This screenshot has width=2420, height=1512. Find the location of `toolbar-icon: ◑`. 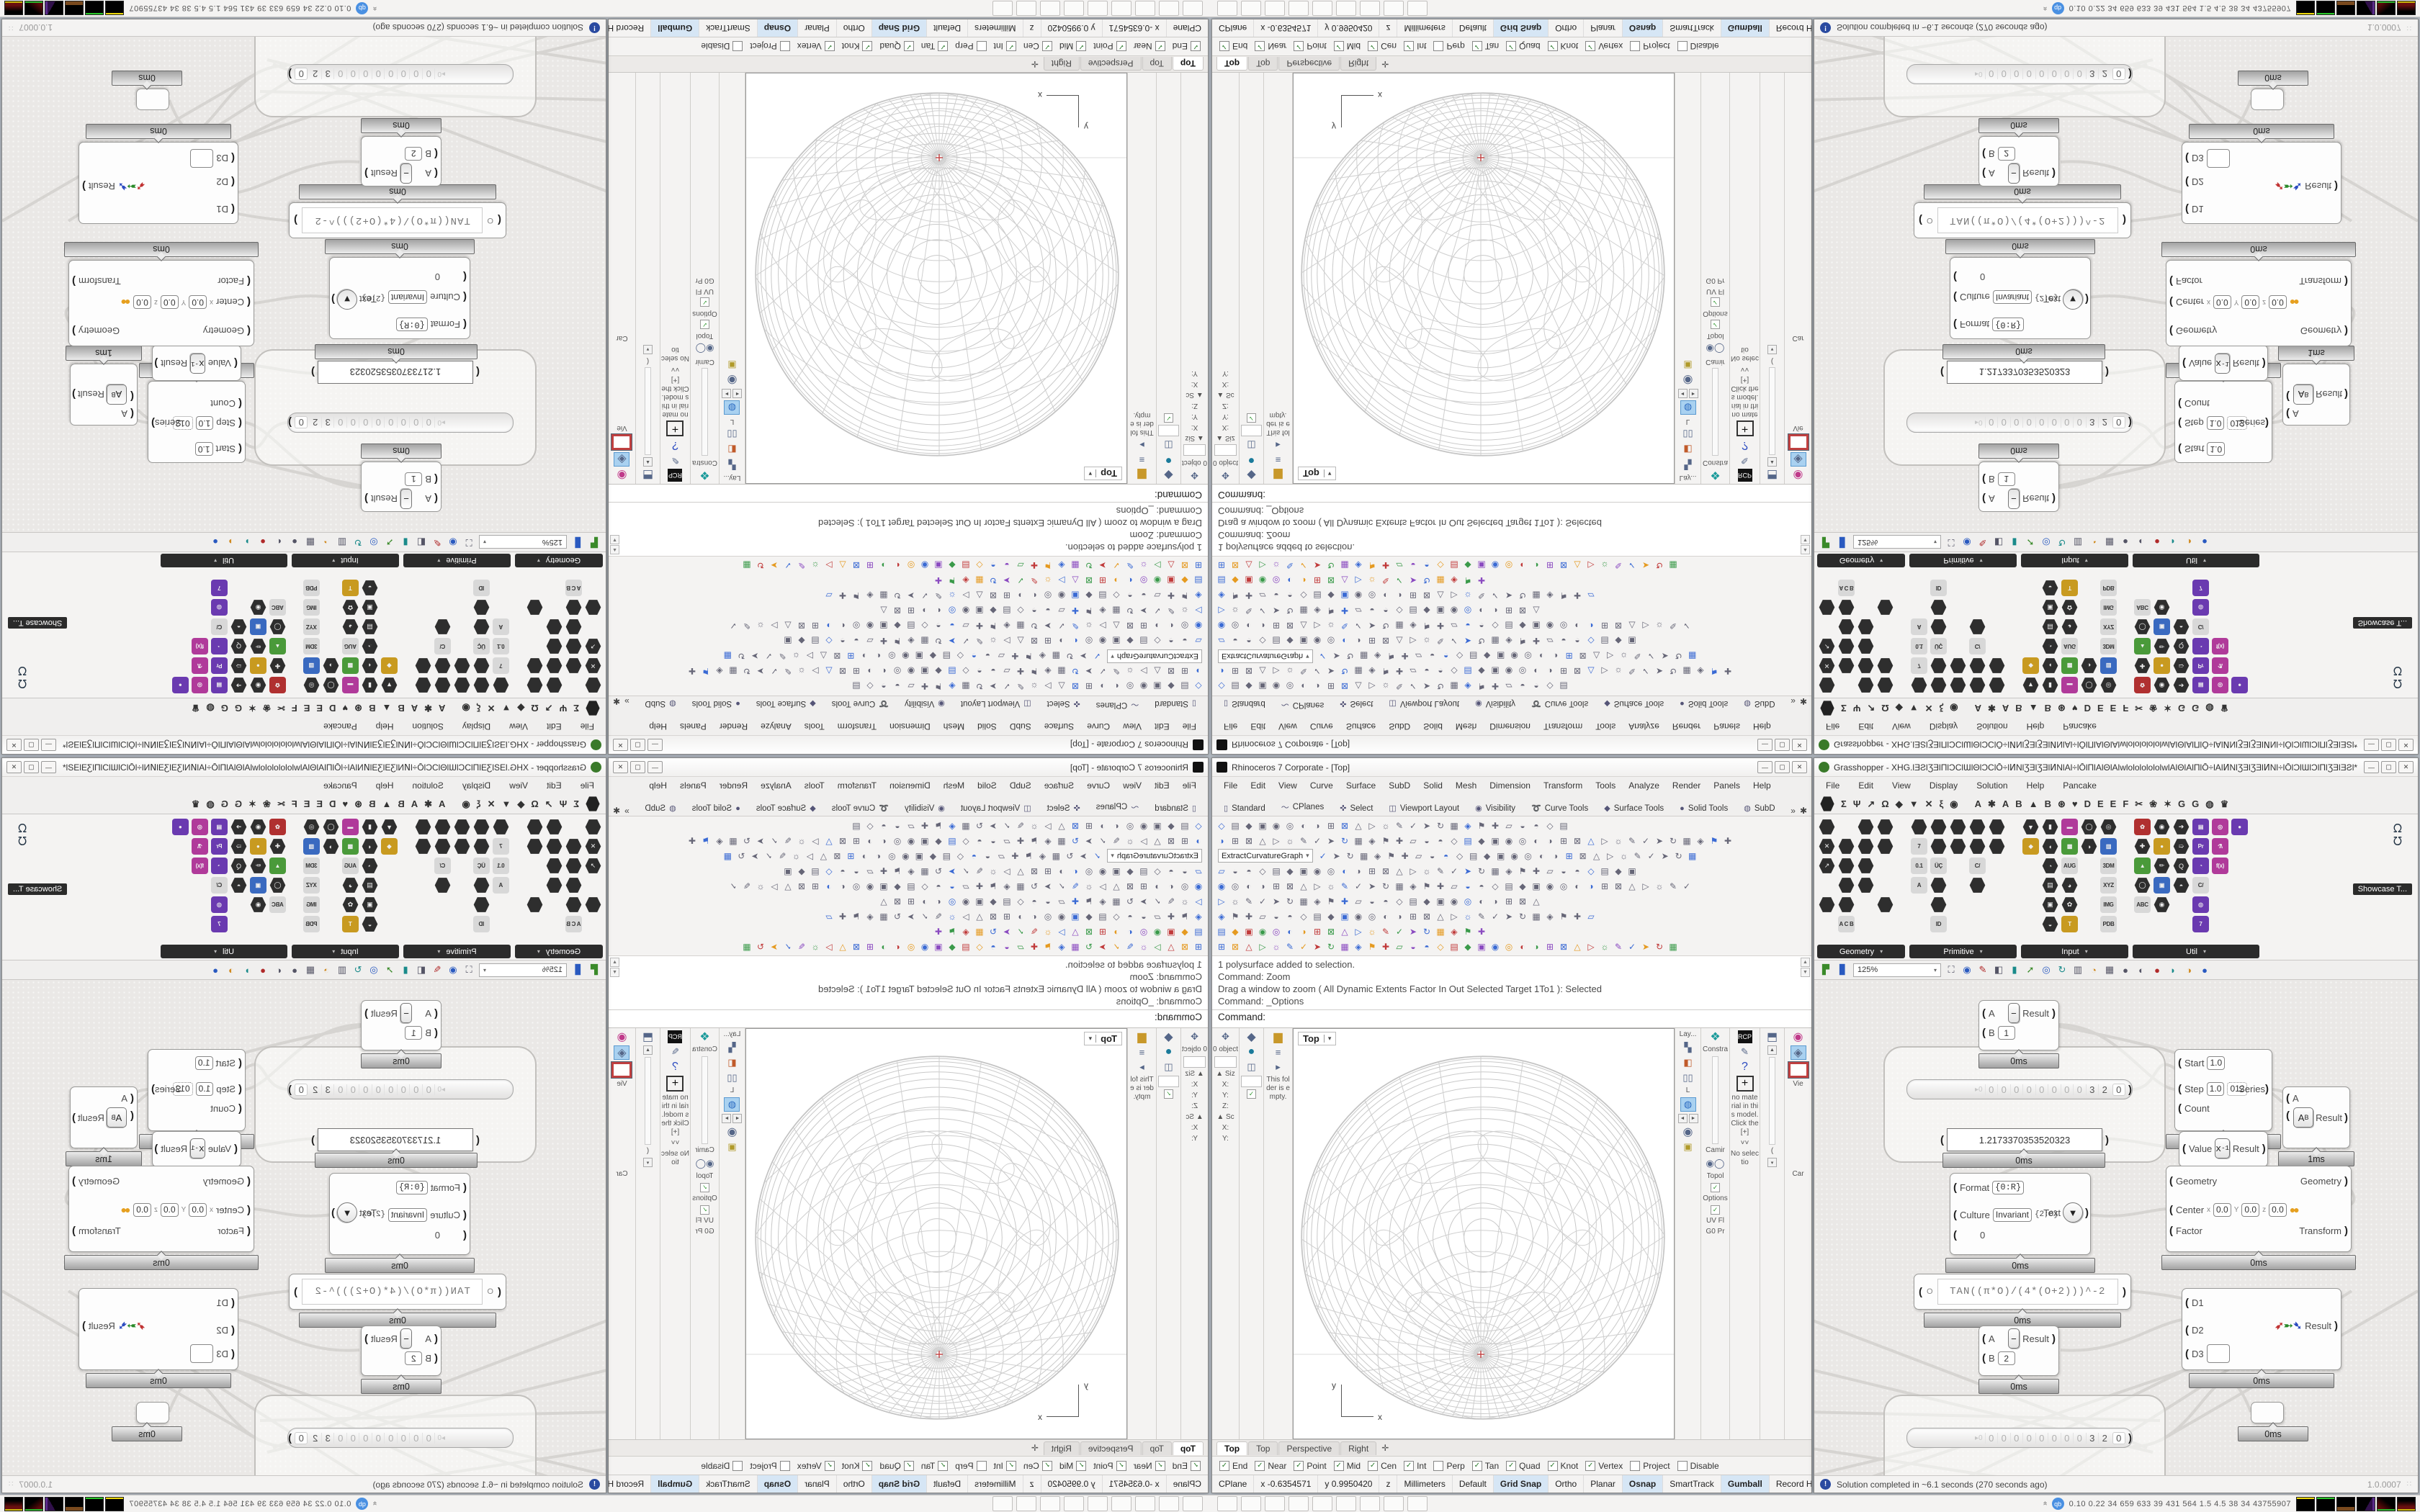

toolbar-icon: ◑ is located at coordinates (1399, 595).